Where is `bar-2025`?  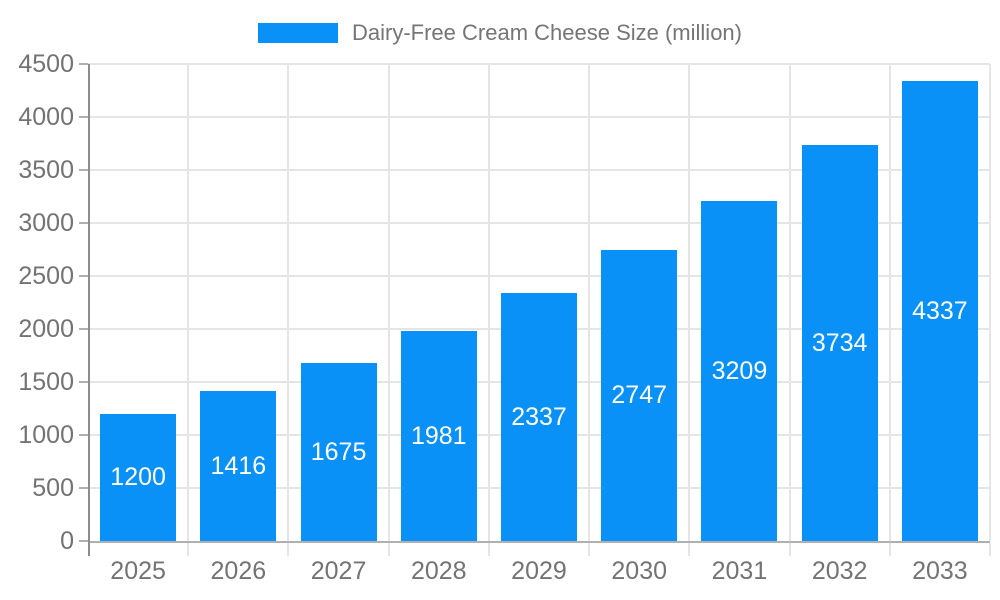
bar-2025 is located at coordinates (138, 477).